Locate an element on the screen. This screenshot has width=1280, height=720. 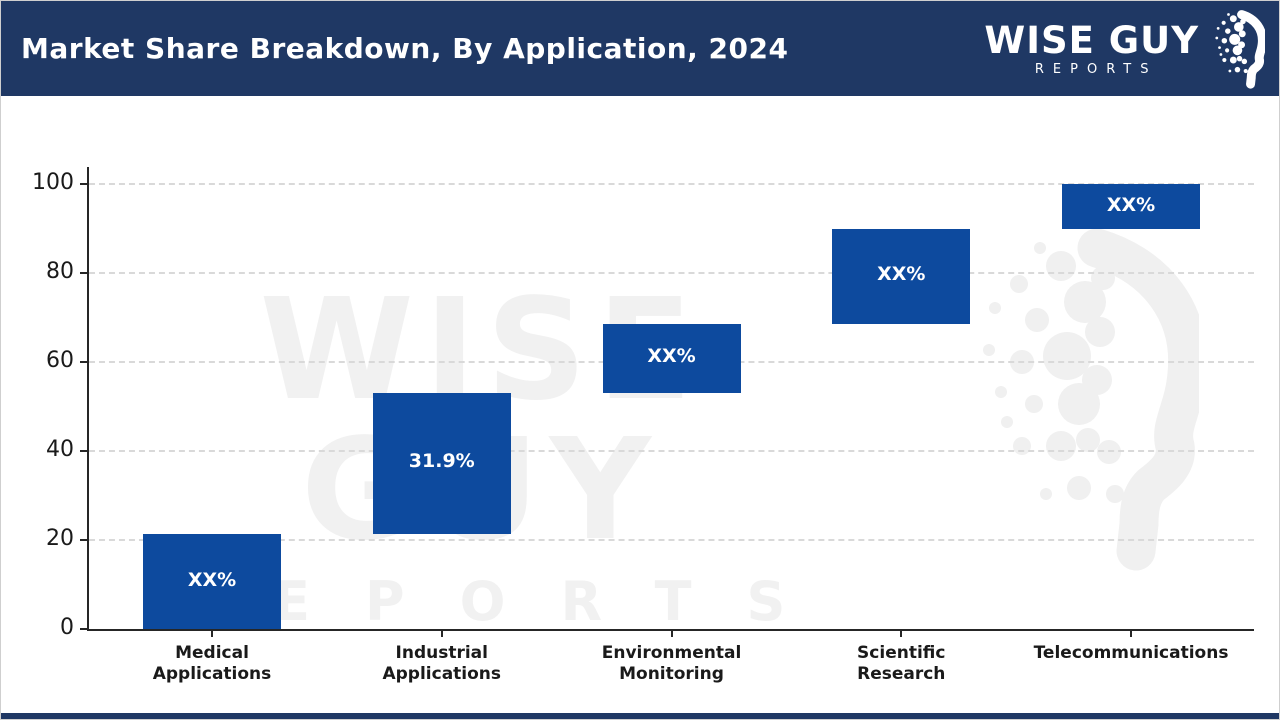
footer-bar is located at coordinates (640, 716).